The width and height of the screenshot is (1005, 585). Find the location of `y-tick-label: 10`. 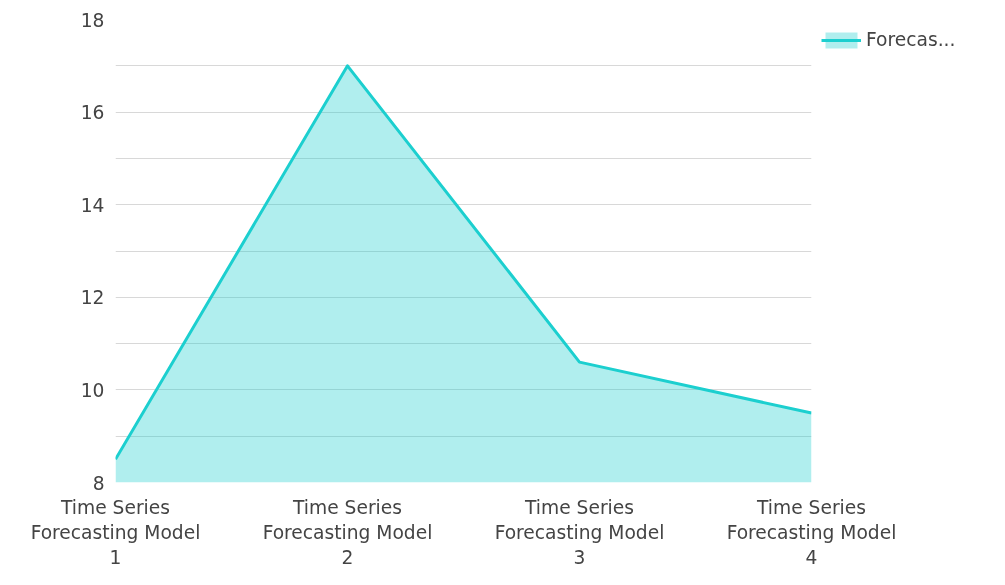

y-tick-label: 10 is located at coordinates (92, 390).